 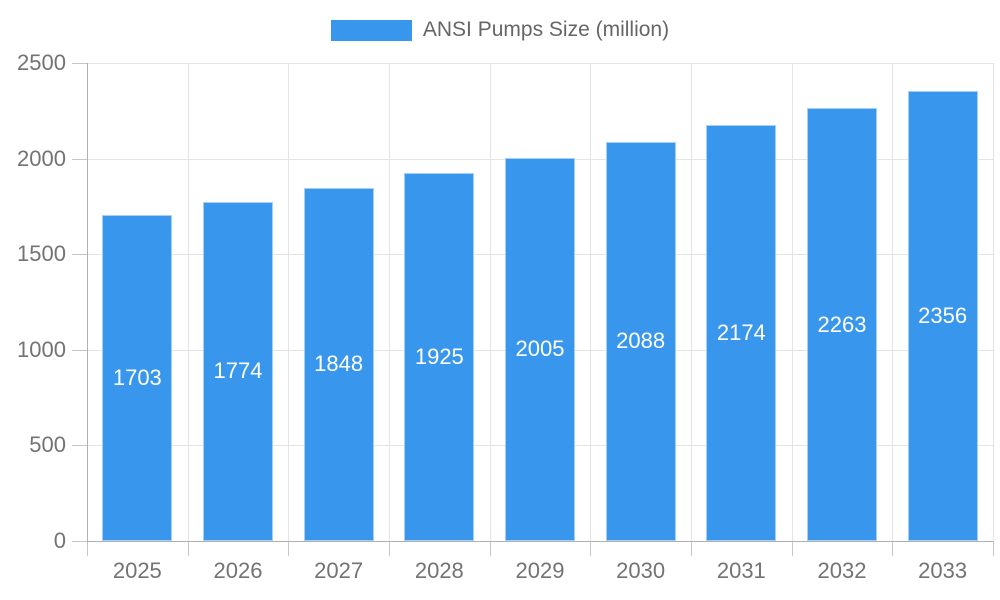 What do you see at coordinates (137, 570) in the screenshot?
I see `x-axis-tick-label: 2025` at bounding box center [137, 570].